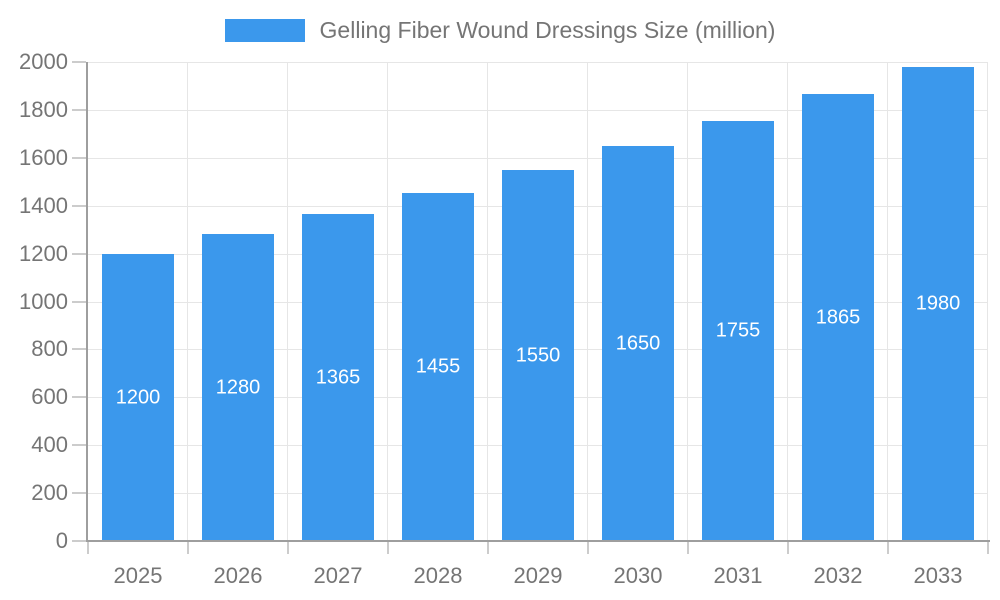 The height and width of the screenshot is (600, 1000). I want to click on y-tick-label: 800, so click(49, 348).